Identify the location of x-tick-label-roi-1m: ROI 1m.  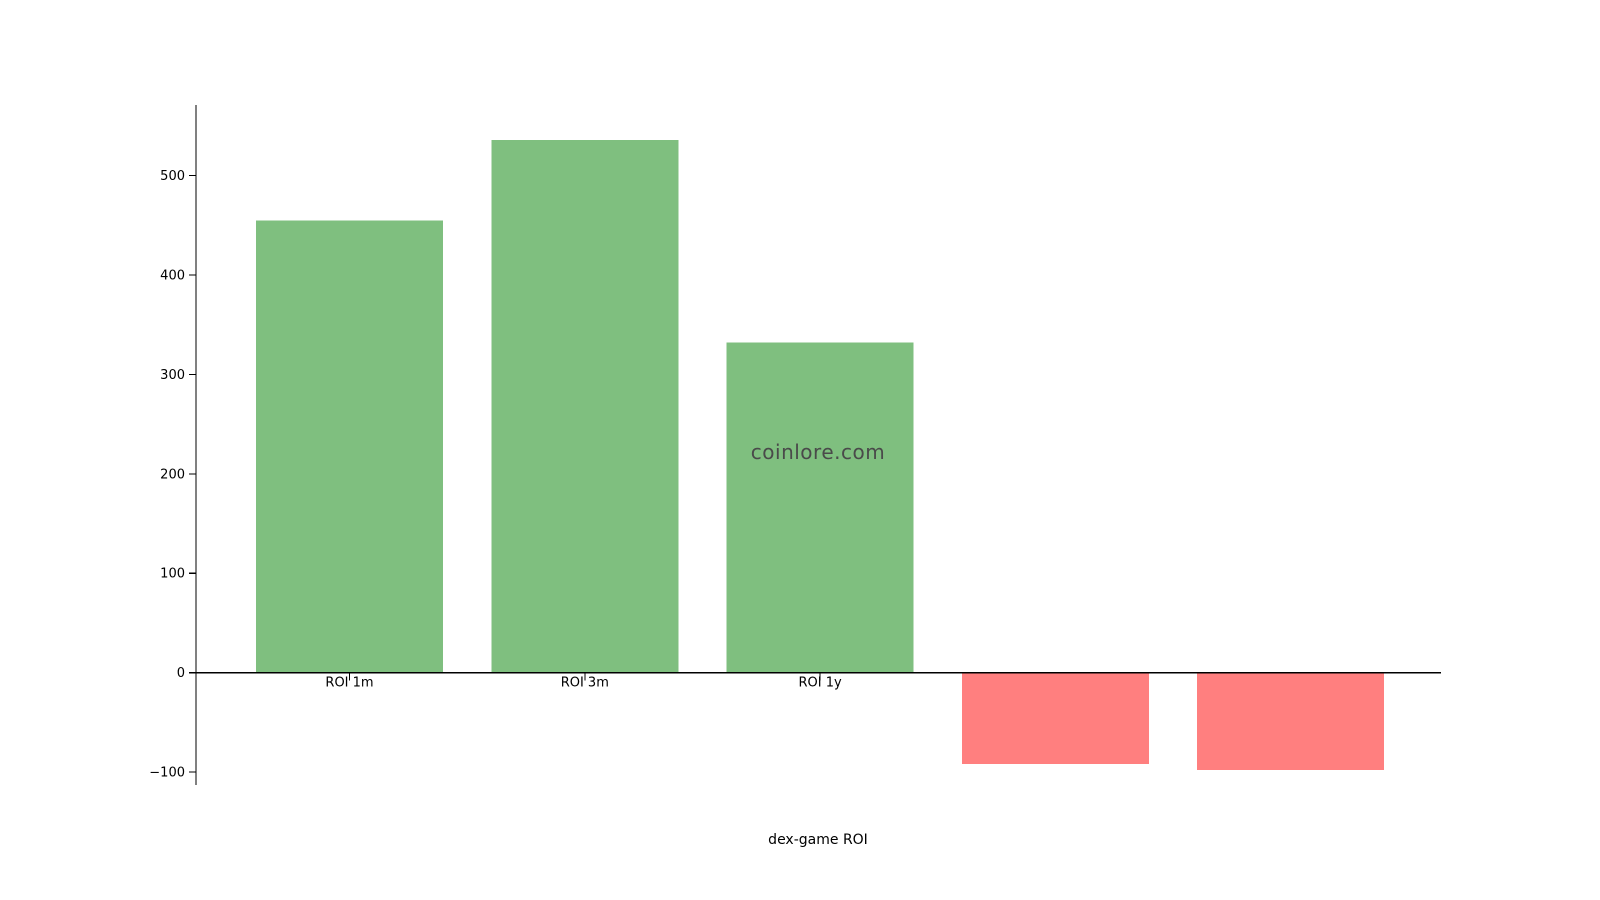
(349, 683).